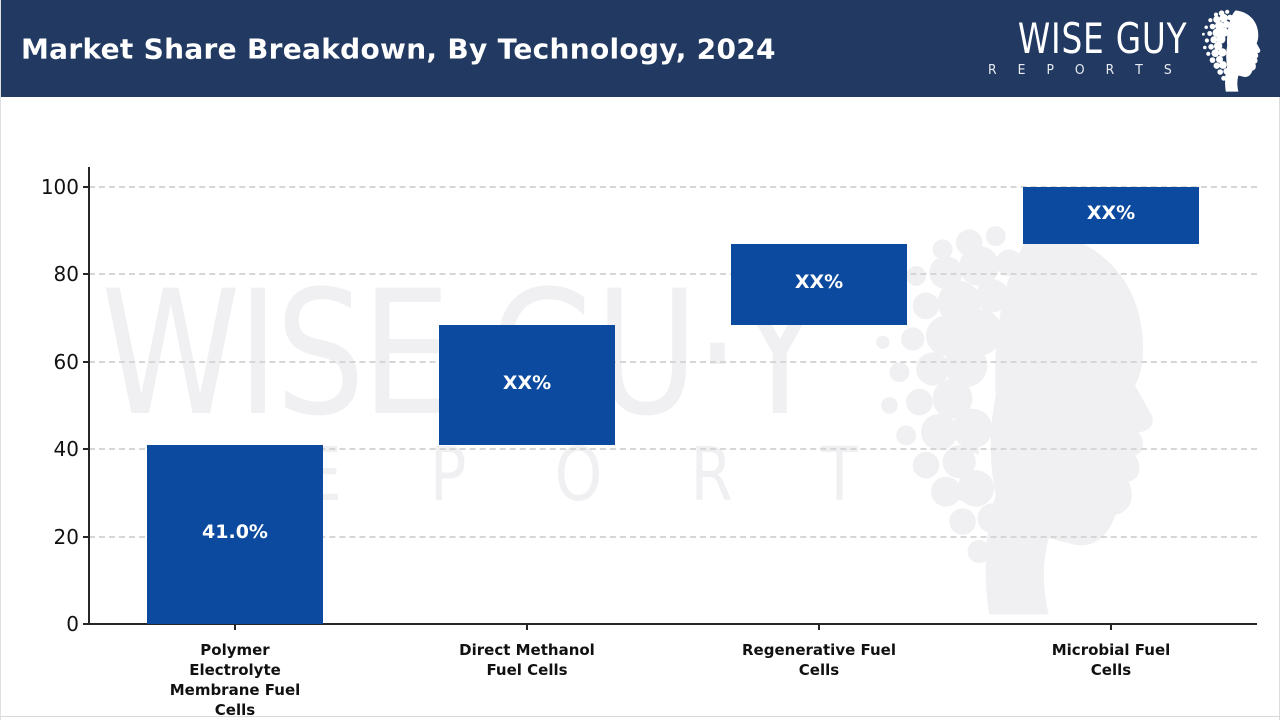 The height and width of the screenshot is (720, 1280). I want to click on x-axis-label-line: Microbial Fuel, so click(1111, 650).